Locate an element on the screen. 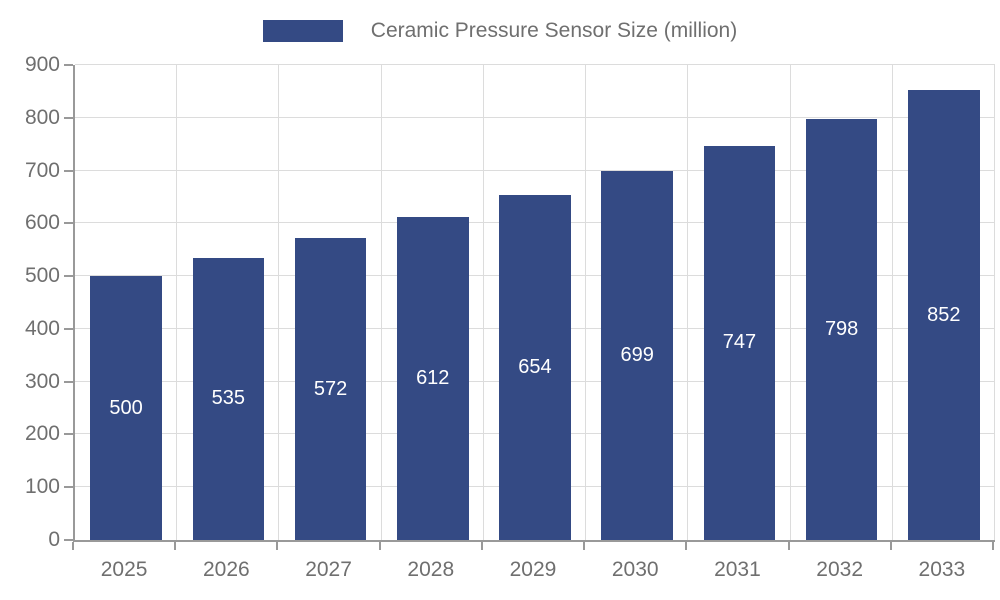 The width and height of the screenshot is (1000, 600). y-tick-label: 900 is located at coordinates (42, 64).